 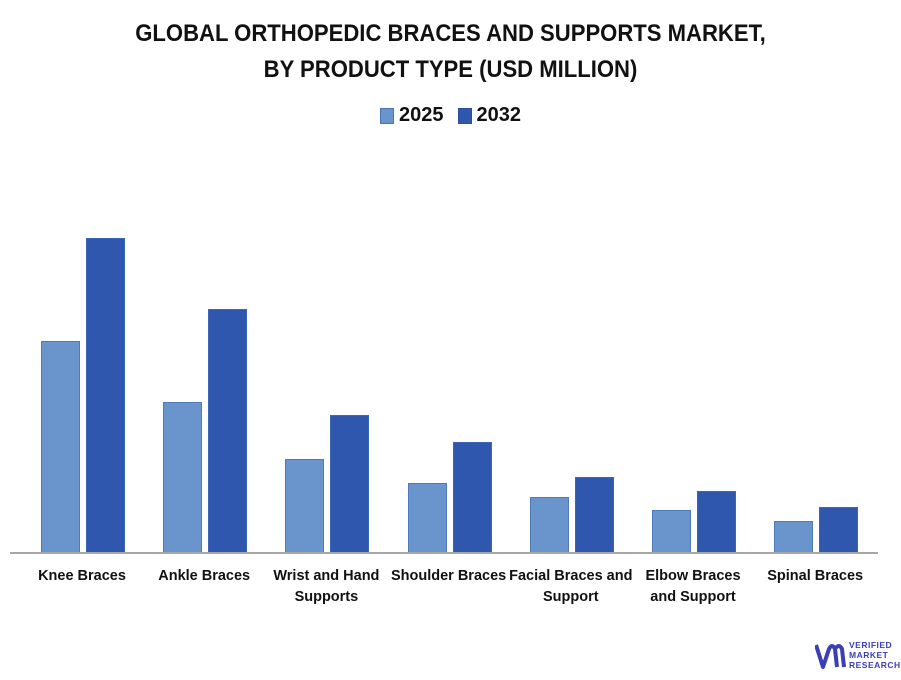 I want to click on x-tick-label-line: Support, so click(x=571, y=597).